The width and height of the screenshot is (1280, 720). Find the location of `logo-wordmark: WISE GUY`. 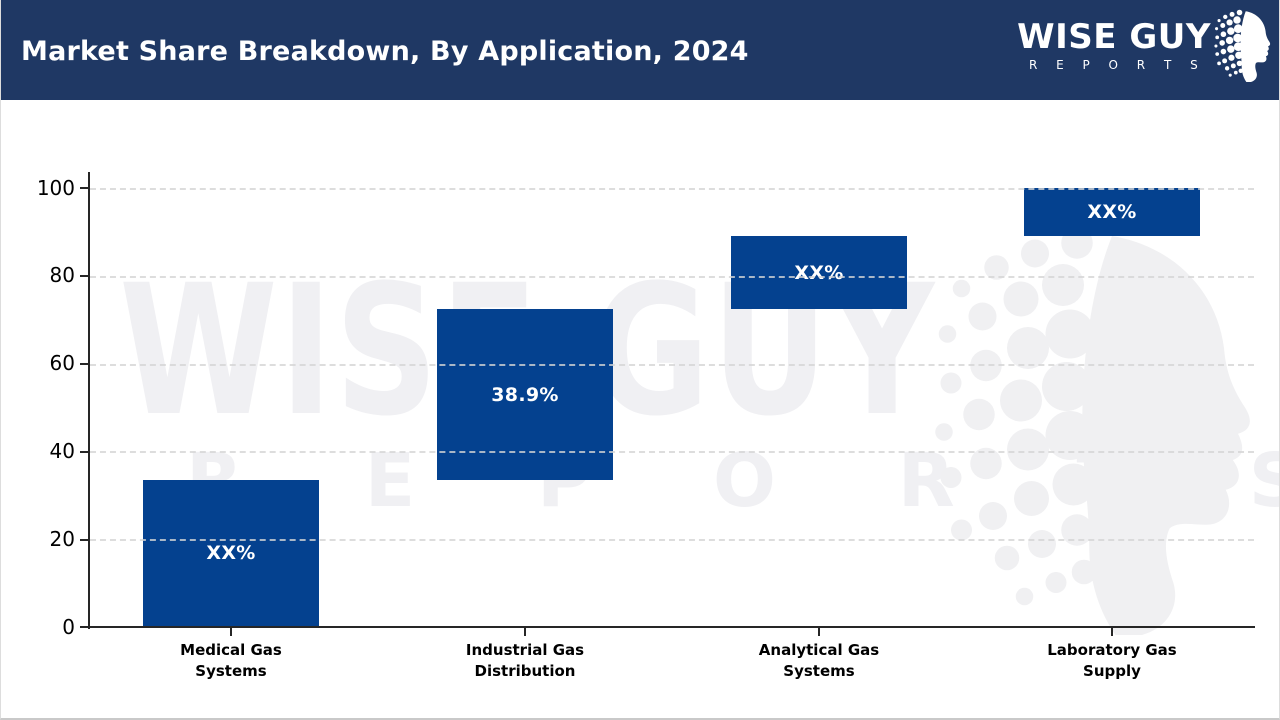

logo-wordmark: WISE GUY is located at coordinates (1114, 37).